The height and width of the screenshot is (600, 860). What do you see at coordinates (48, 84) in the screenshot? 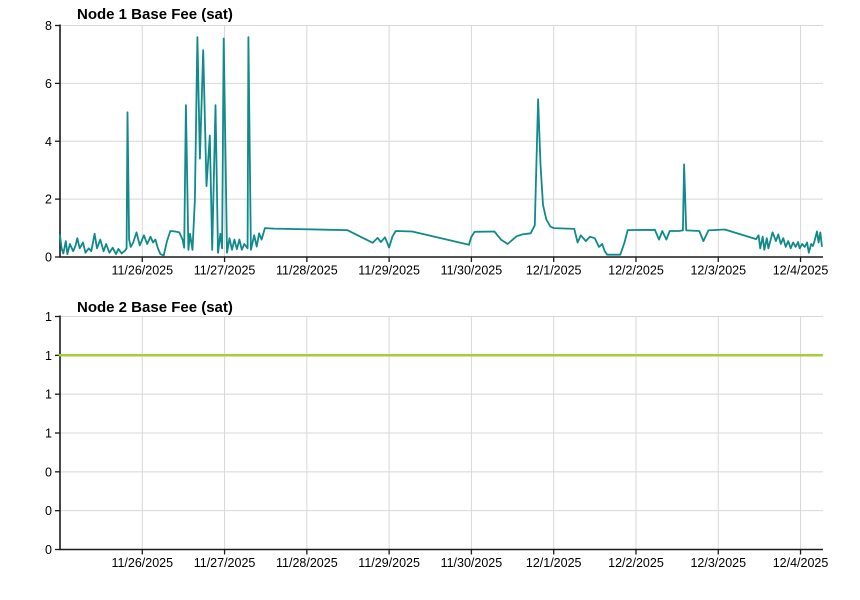
I see `y-tick-label: 6` at bounding box center [48, 84].